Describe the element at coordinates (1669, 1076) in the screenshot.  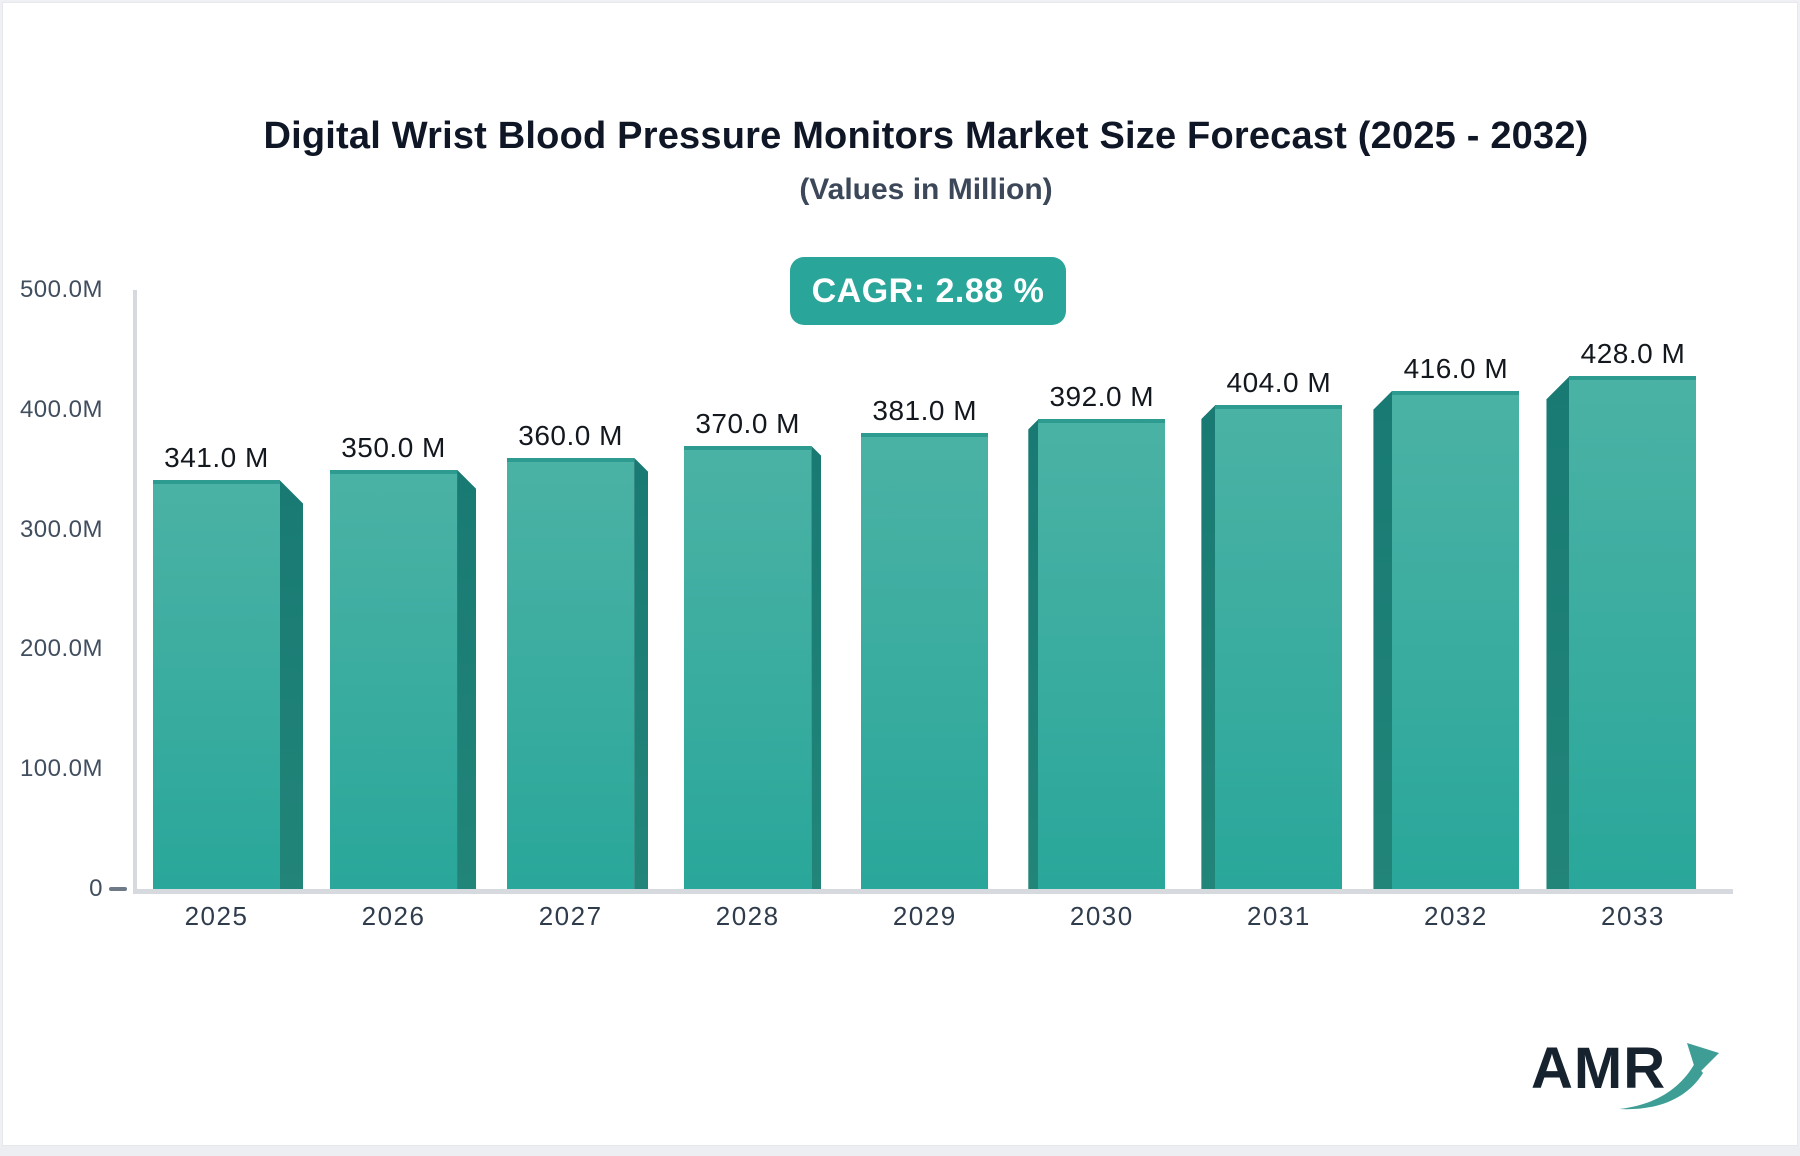
I see `growth-arrow-icon` at that location.